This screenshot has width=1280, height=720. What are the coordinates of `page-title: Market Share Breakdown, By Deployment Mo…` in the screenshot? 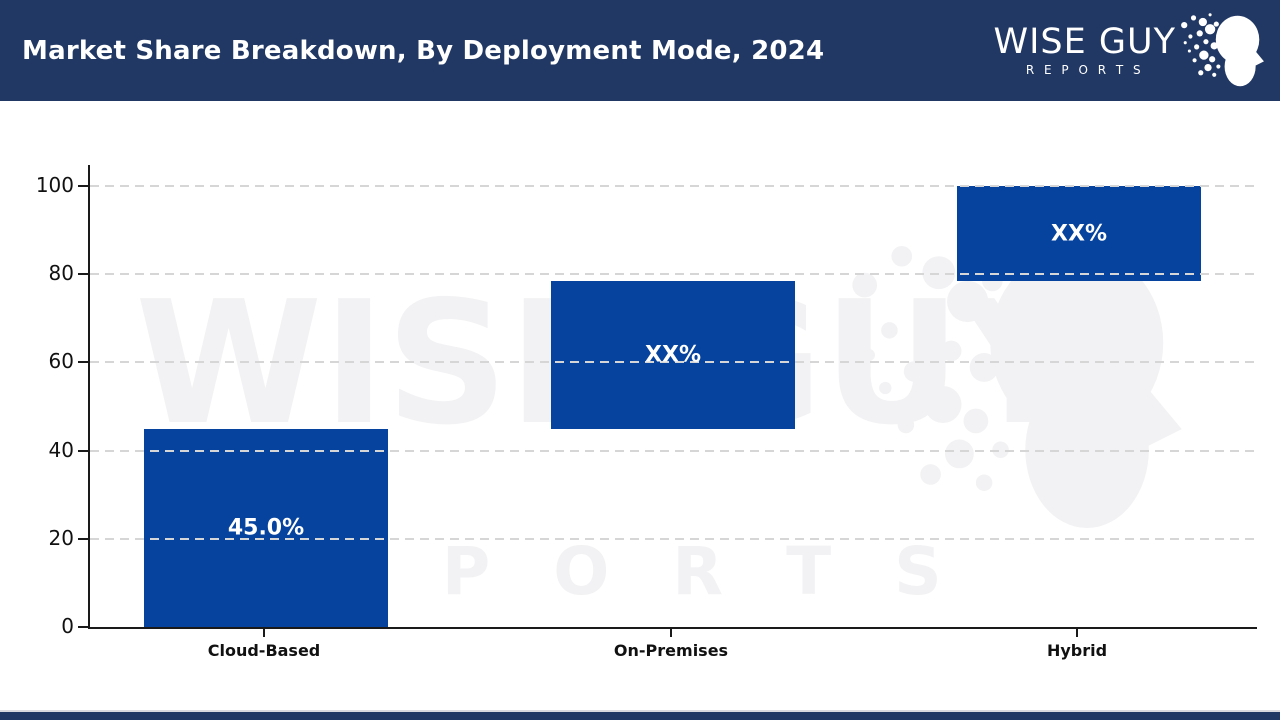 It's located at (423, 50).